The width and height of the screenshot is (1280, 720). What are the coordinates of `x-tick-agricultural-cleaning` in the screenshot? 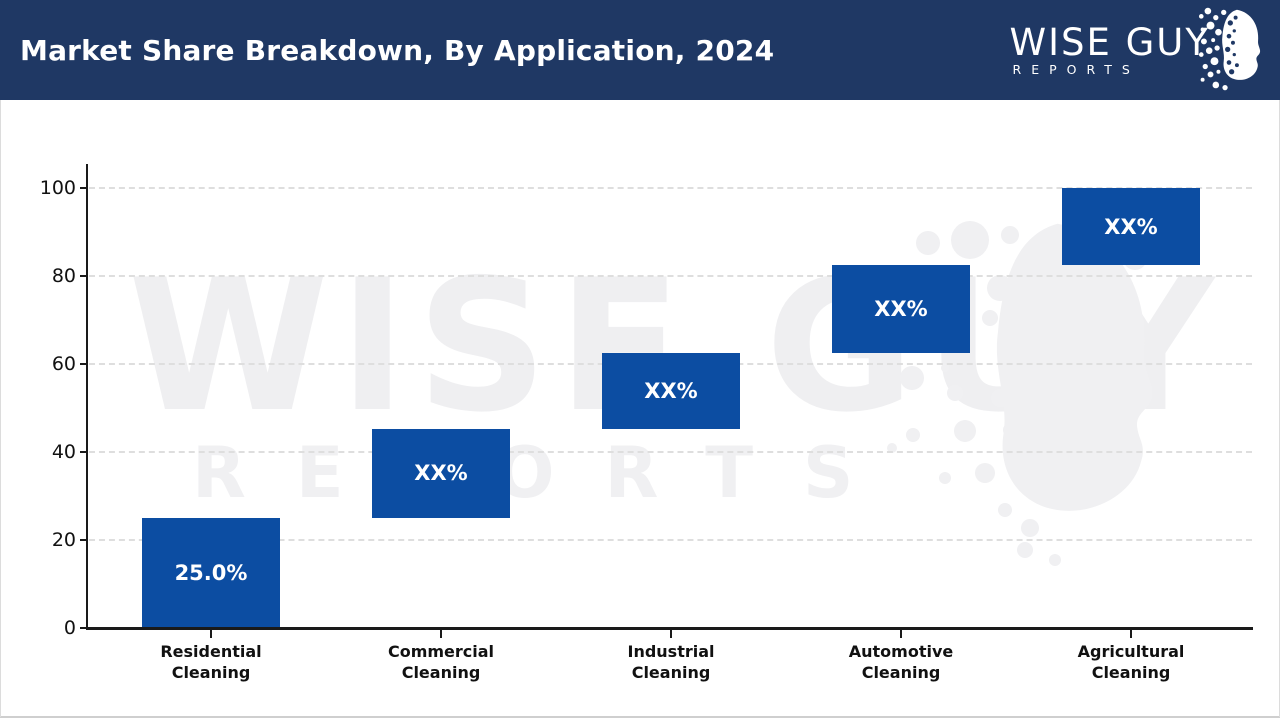 It's located at (1131, 634).